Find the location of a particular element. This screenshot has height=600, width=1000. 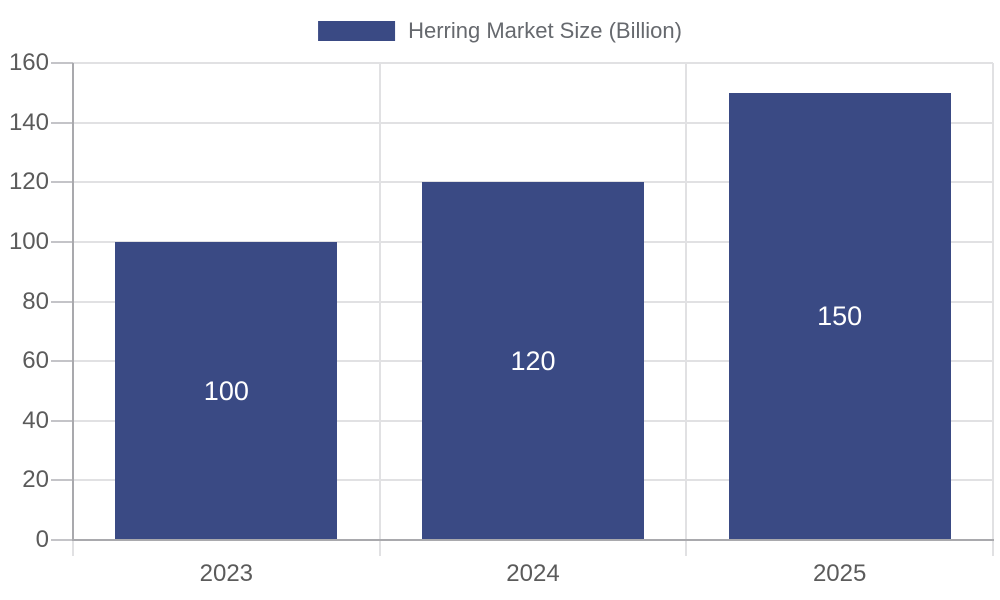

y-axis-line is located at coordinates (73, 301).